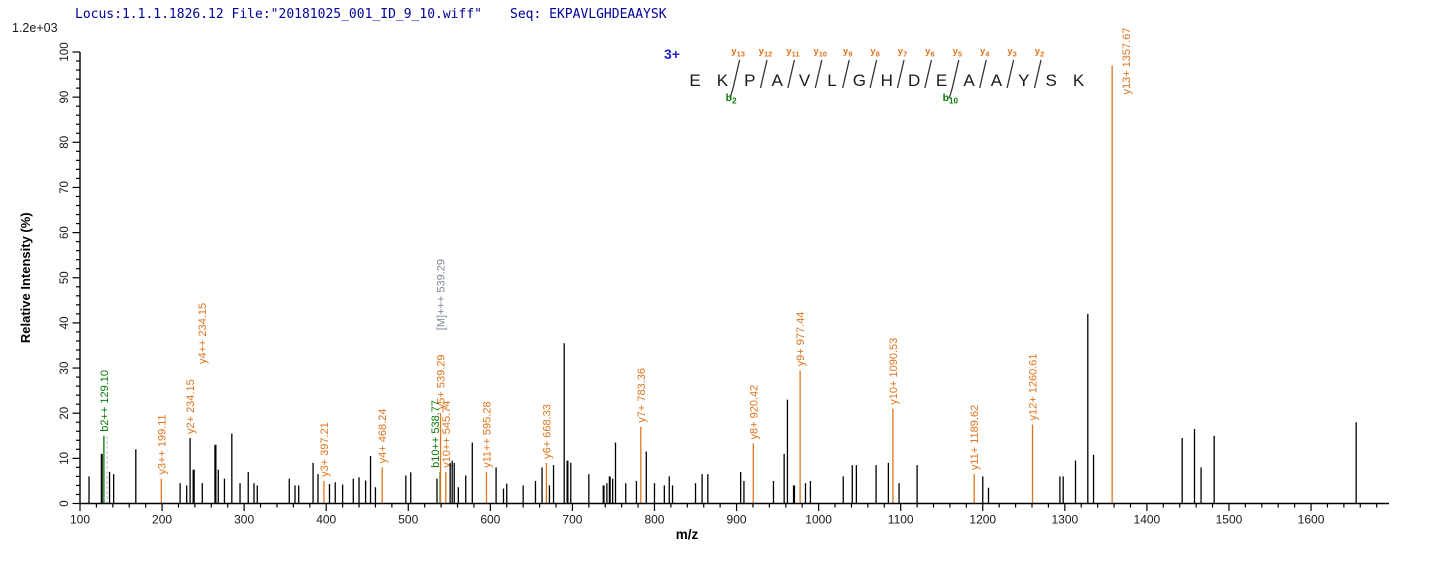 This screenshot has height=562, width=1436. Describe the element at coordinates (749, 80) in the screenshot. I see `residue-letter: P` at that location.